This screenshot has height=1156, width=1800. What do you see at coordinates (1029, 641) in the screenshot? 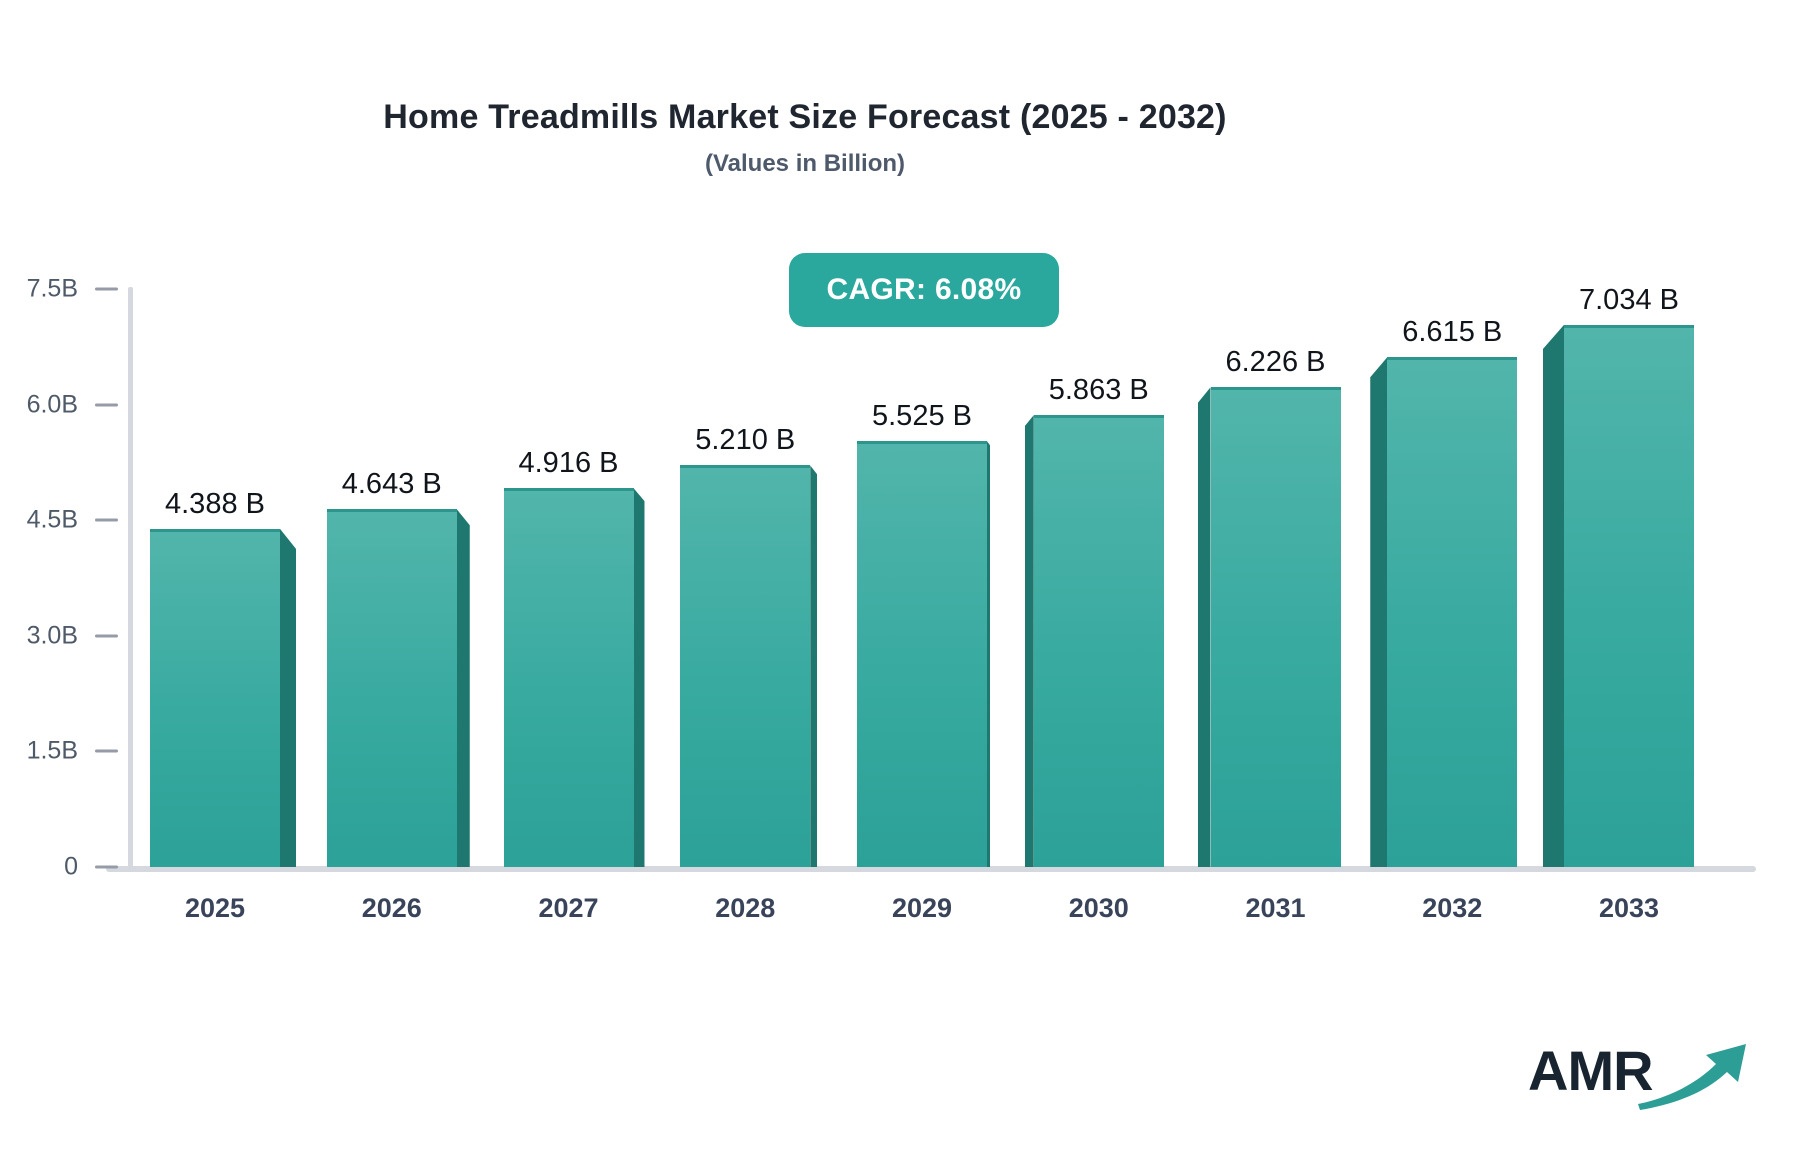
I see `bar-side-face-2030` at bounding box center [1029, 641].